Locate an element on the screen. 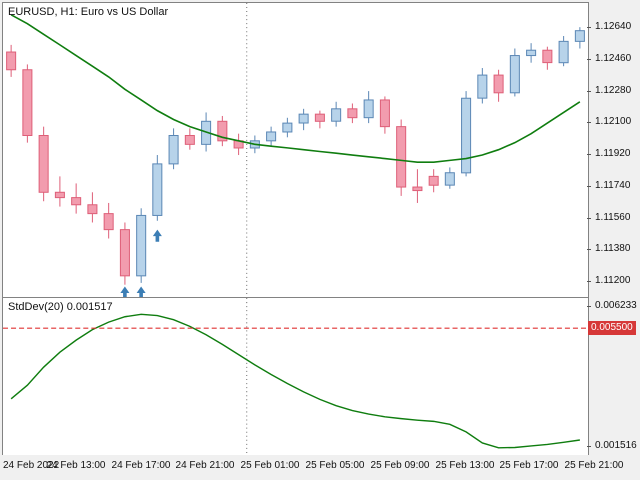  price-label: 1.12100 is located at coordinates (613, 121).